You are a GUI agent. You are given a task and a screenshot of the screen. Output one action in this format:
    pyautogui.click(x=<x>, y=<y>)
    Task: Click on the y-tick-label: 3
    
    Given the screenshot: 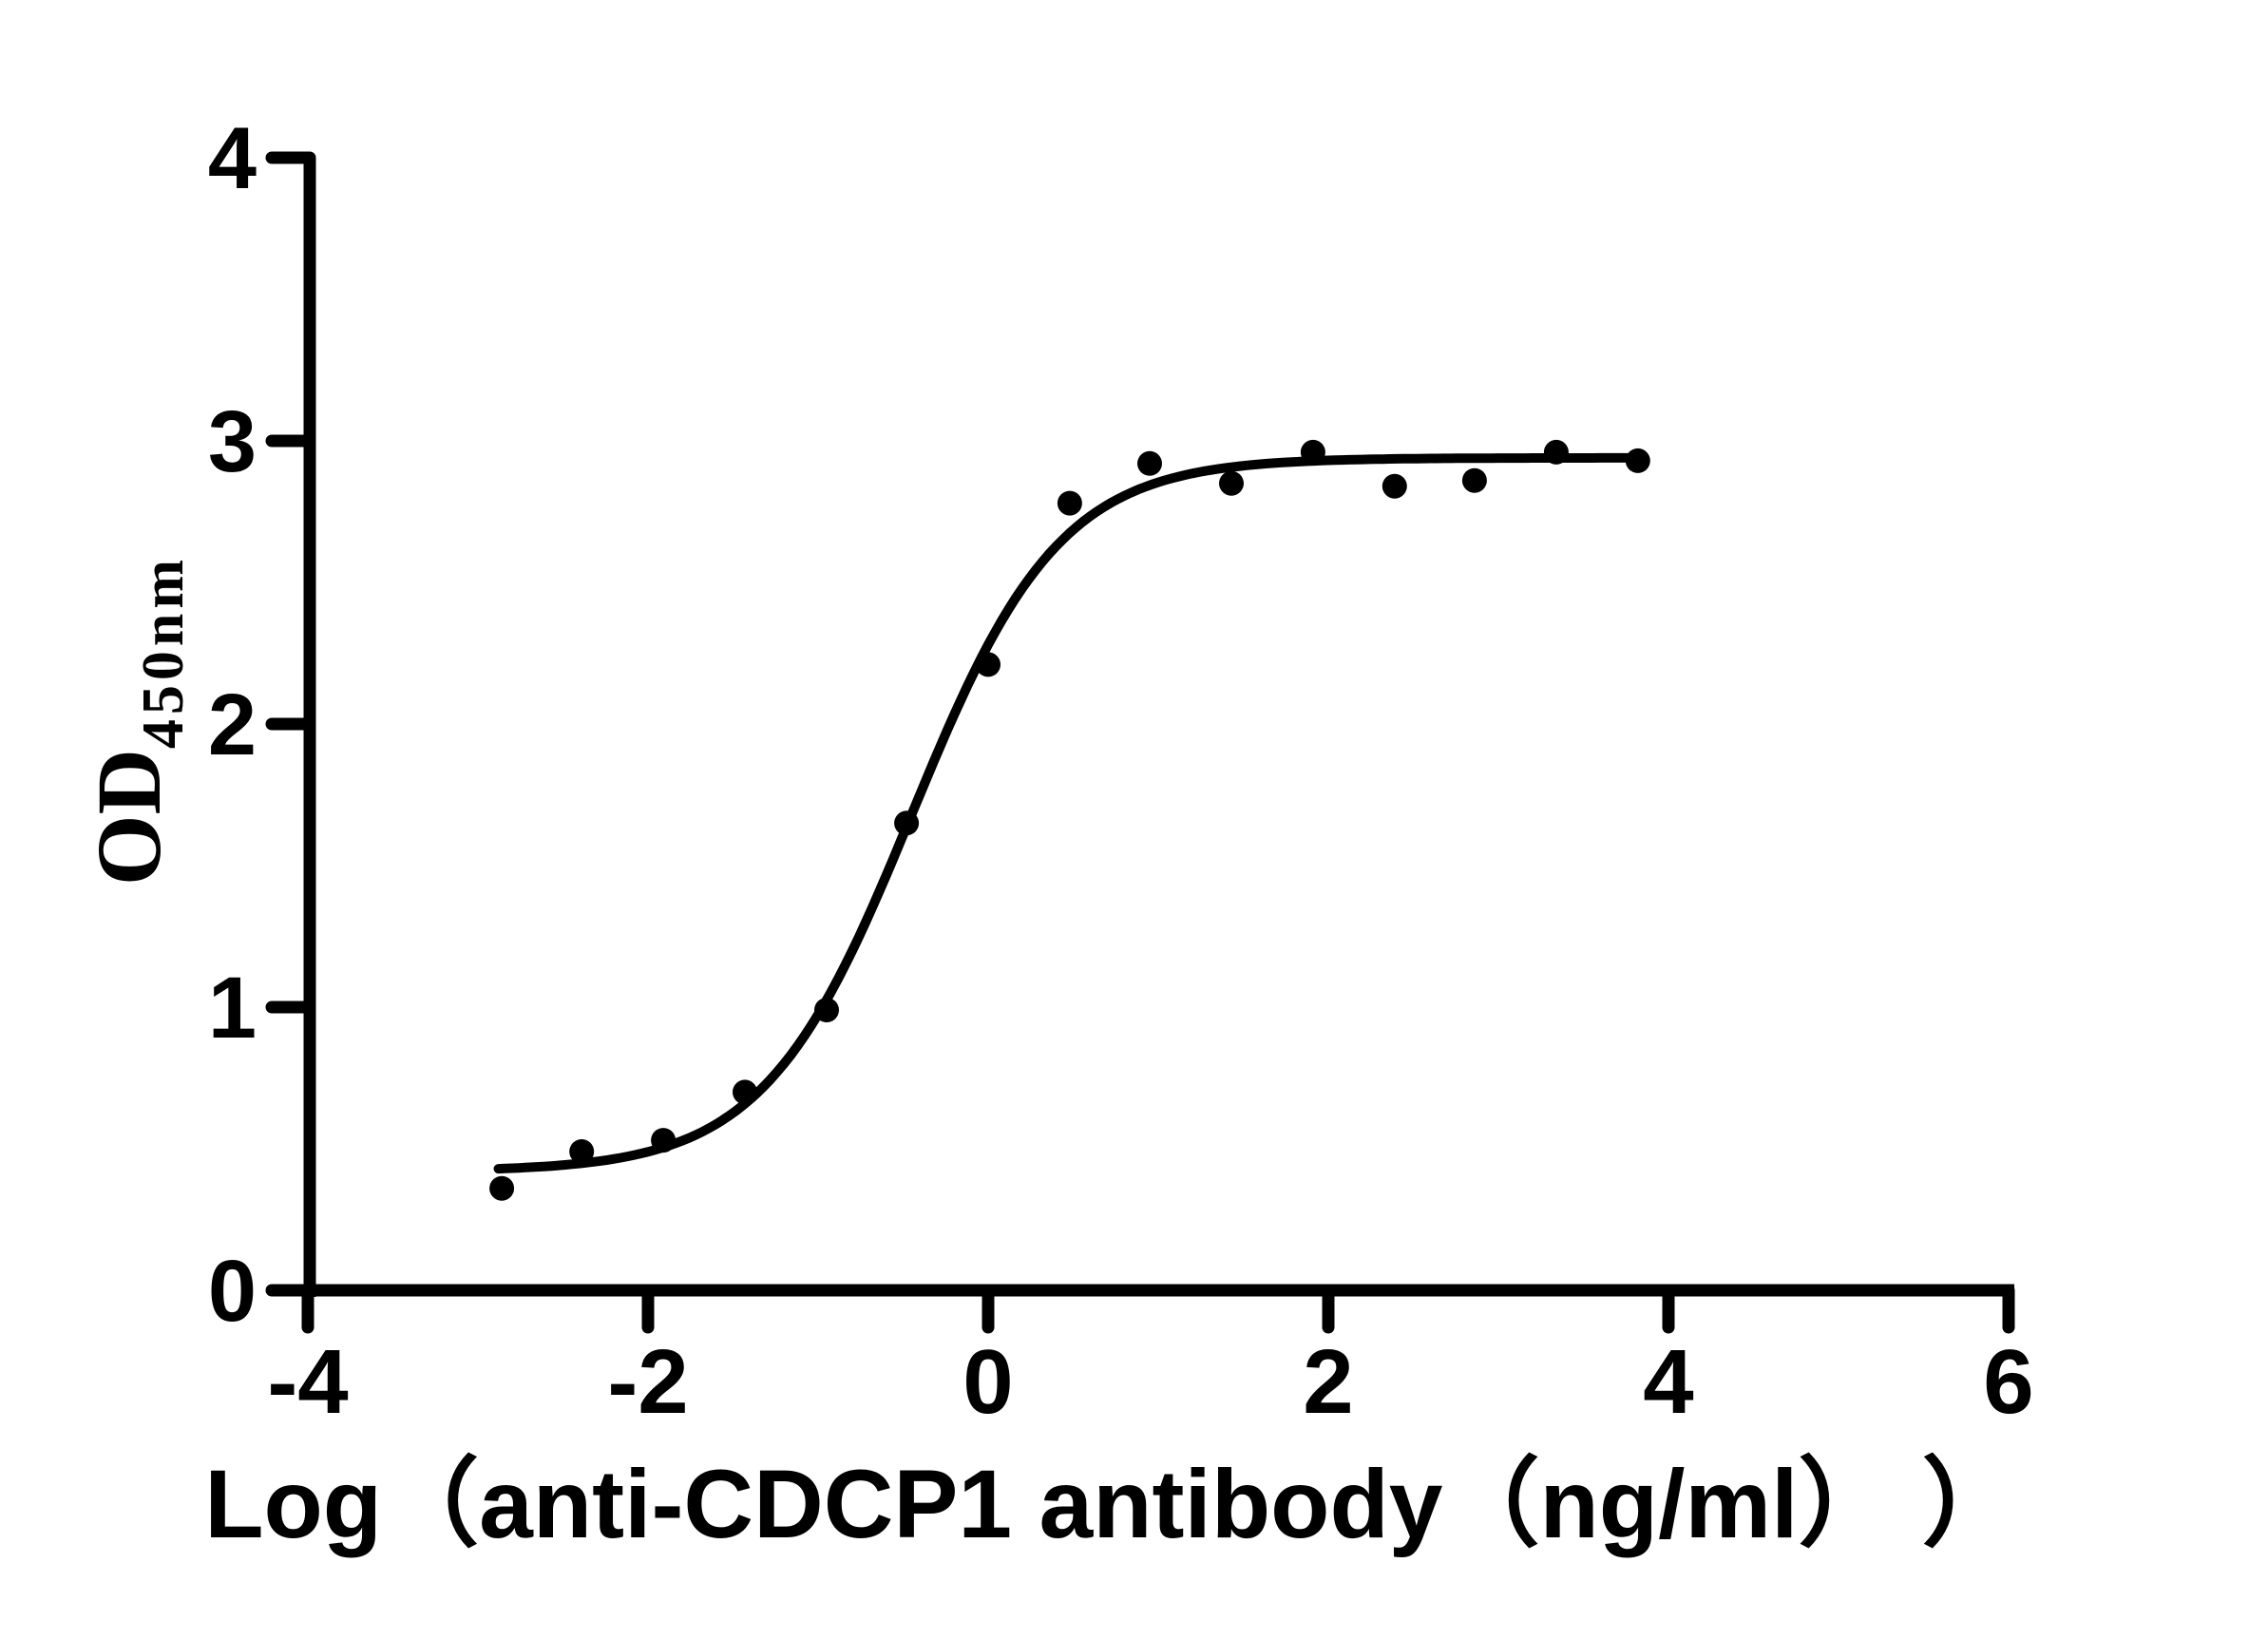 What is the action you would take?
    pyautogui.click(x=232, y=441)
    